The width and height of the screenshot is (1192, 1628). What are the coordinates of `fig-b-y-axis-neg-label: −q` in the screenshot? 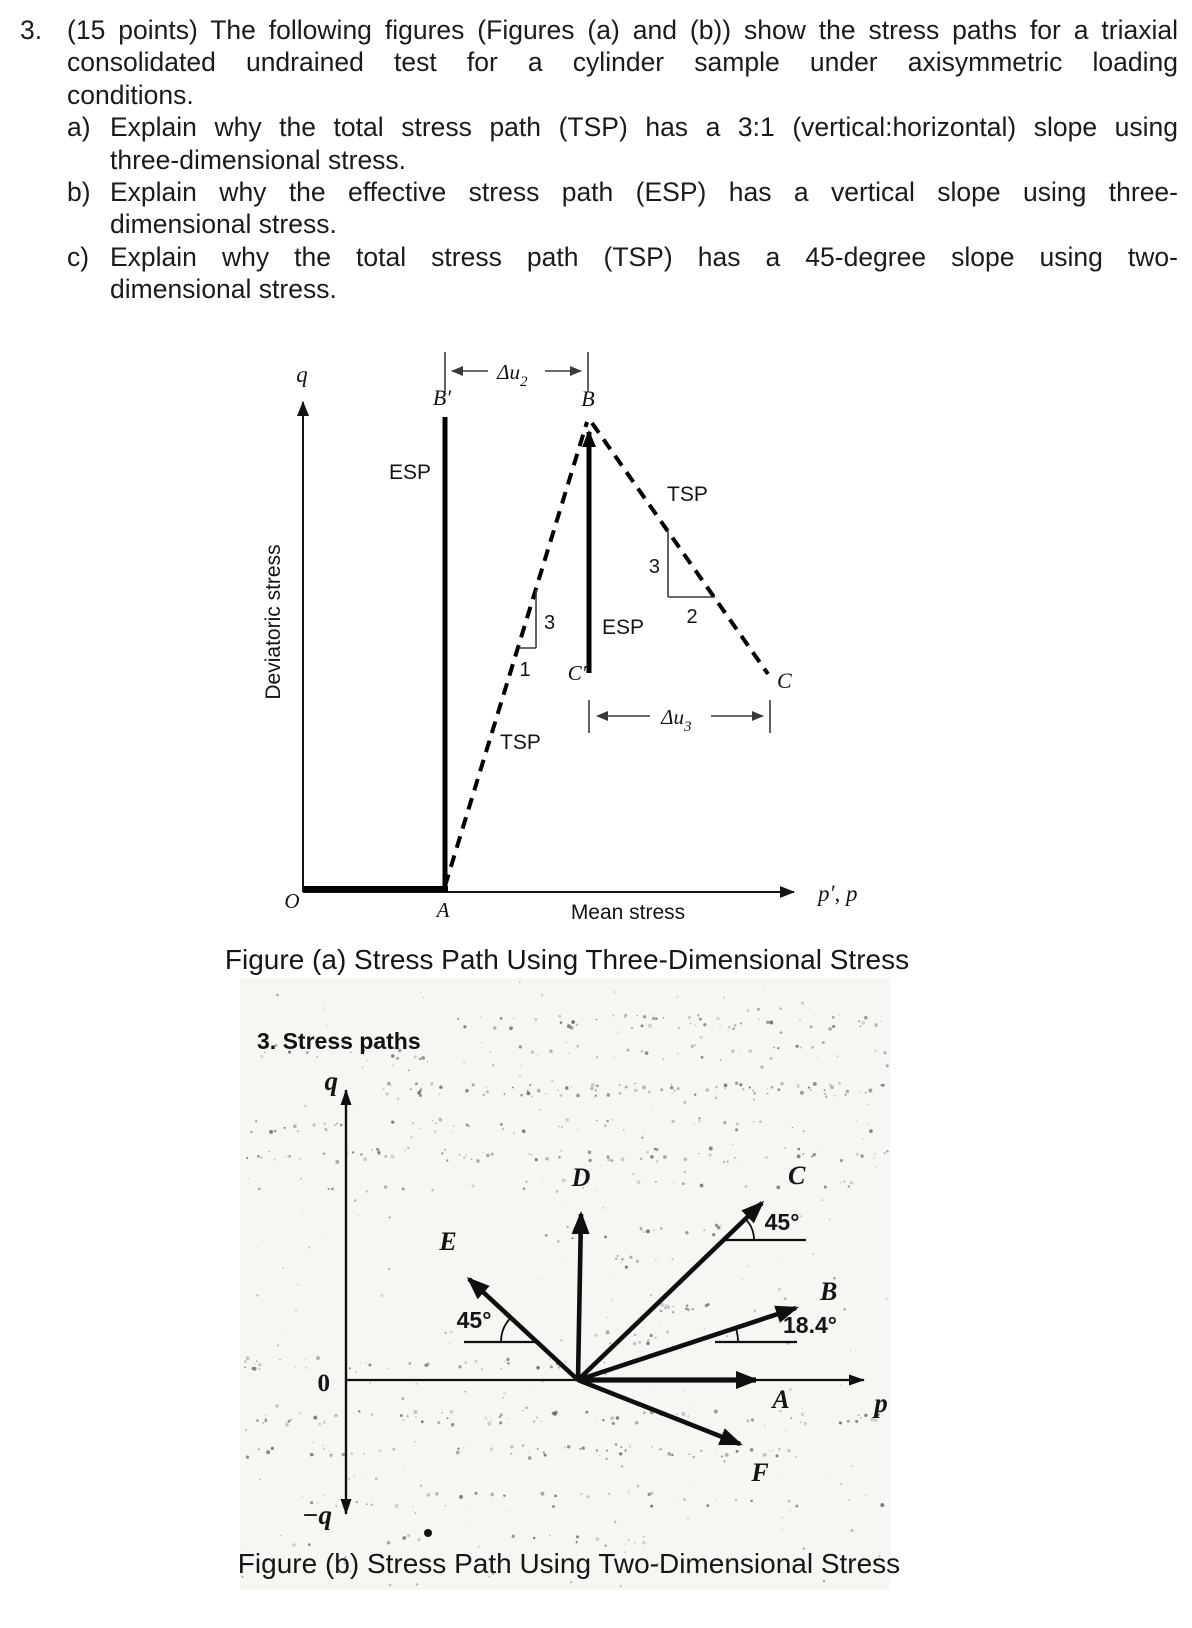 It's located at (317, 1515).